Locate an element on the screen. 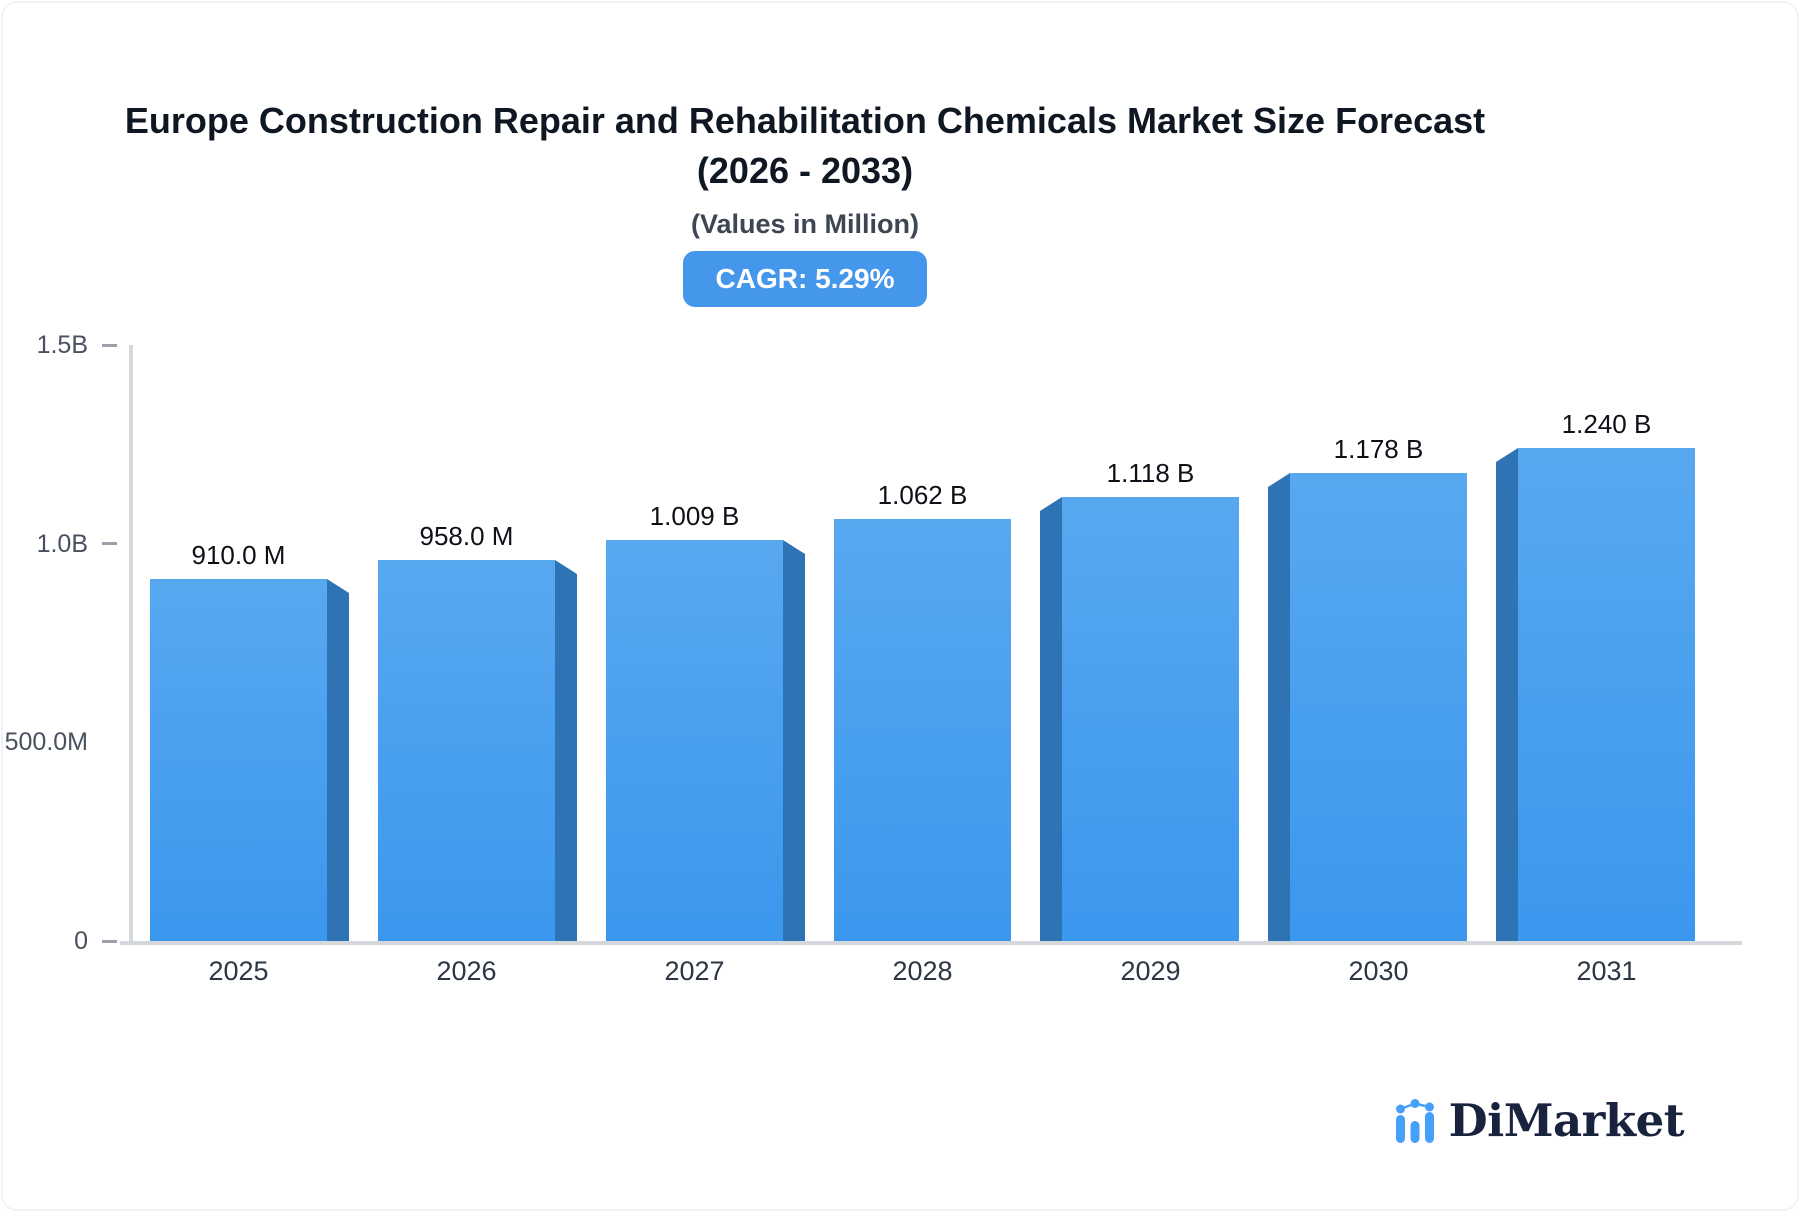  y-tick-label: 1.0B is located at coordinates (62, 543).